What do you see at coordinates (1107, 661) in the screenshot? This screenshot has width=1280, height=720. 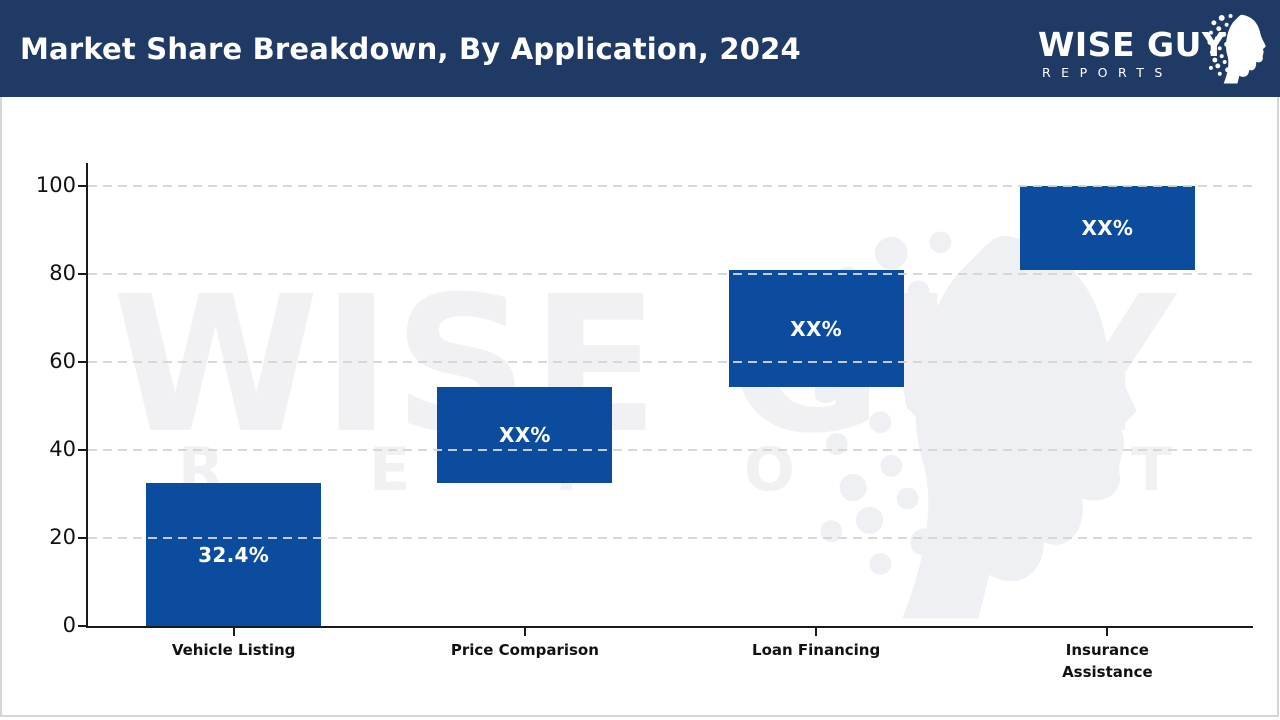 I see `x-category-label: Insurance Assistance` at bounding box center [1107, 661].